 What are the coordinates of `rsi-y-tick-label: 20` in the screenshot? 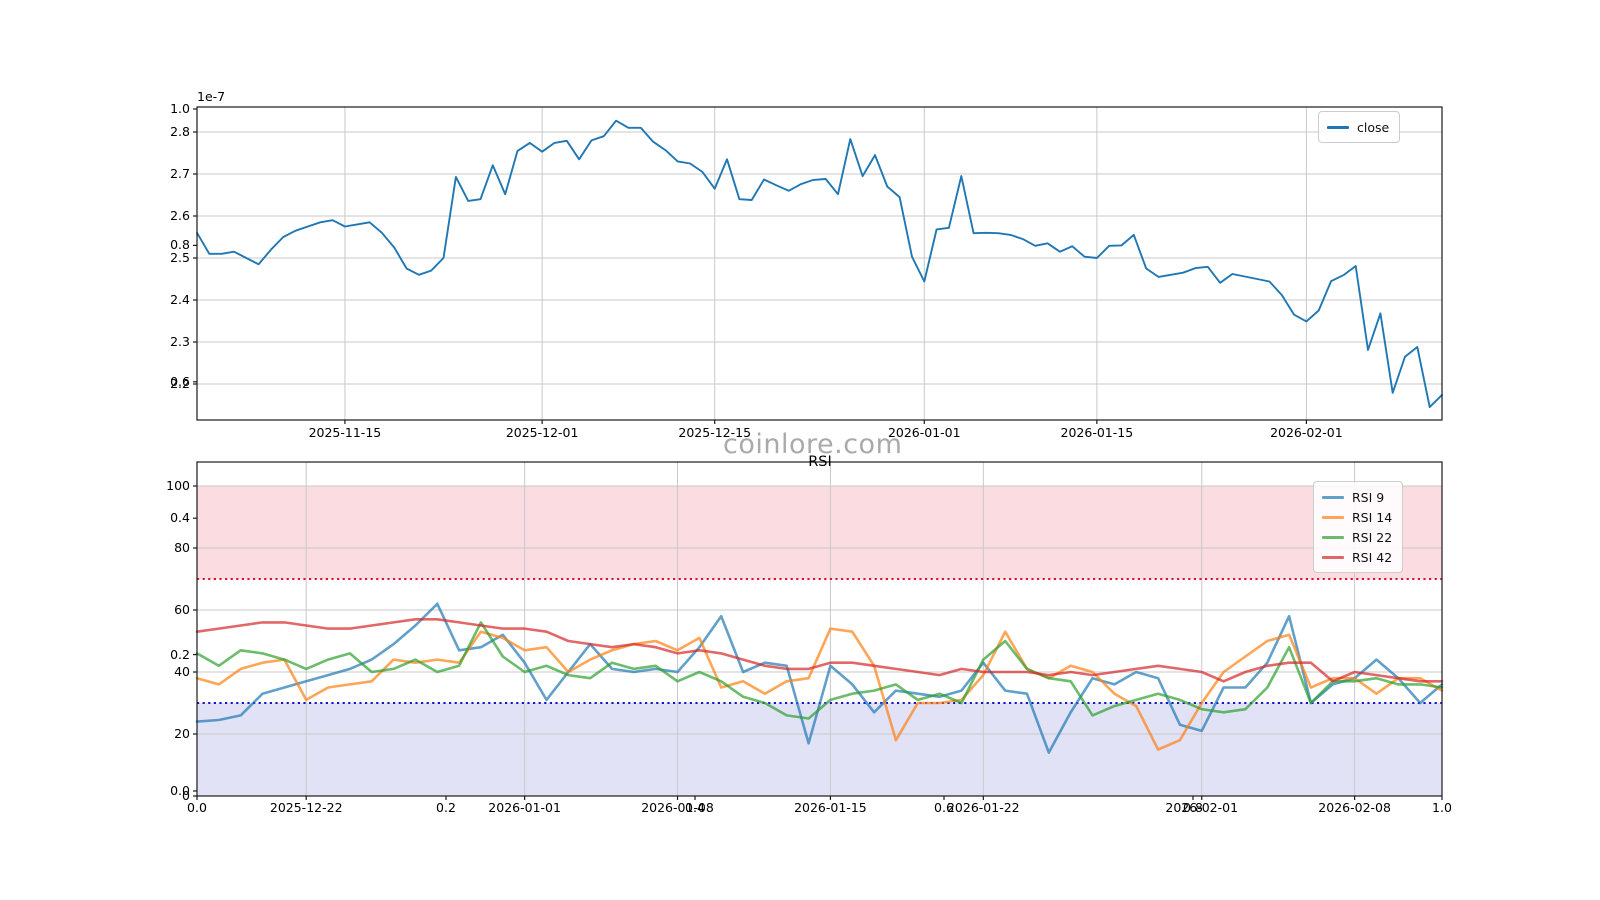 It's located at (182, 733).